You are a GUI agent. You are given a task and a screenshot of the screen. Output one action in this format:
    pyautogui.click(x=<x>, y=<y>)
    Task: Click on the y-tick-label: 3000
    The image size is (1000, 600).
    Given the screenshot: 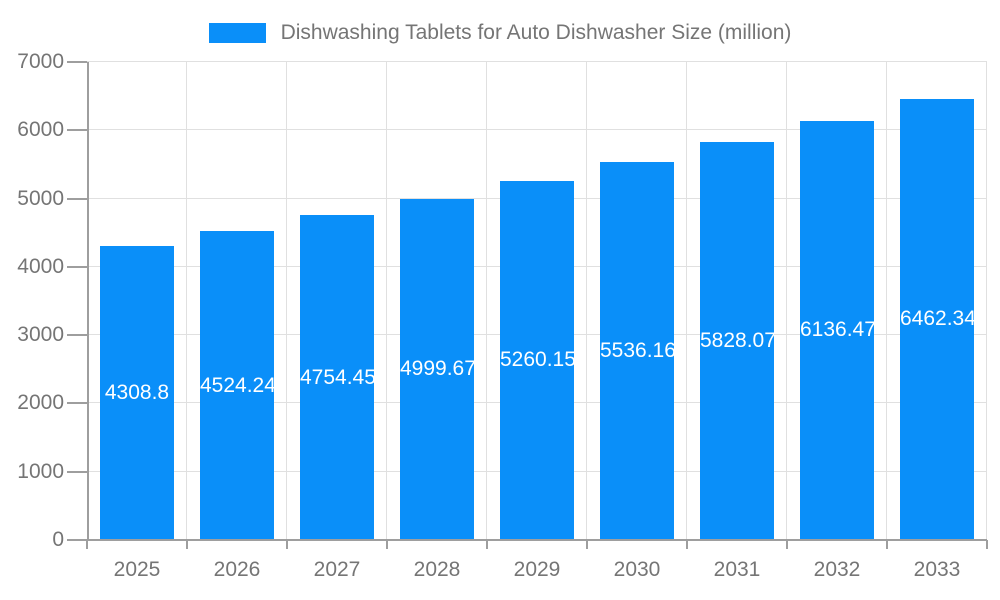 What is the action you would take?
    pyautogui.click(x=40, y=335)
    